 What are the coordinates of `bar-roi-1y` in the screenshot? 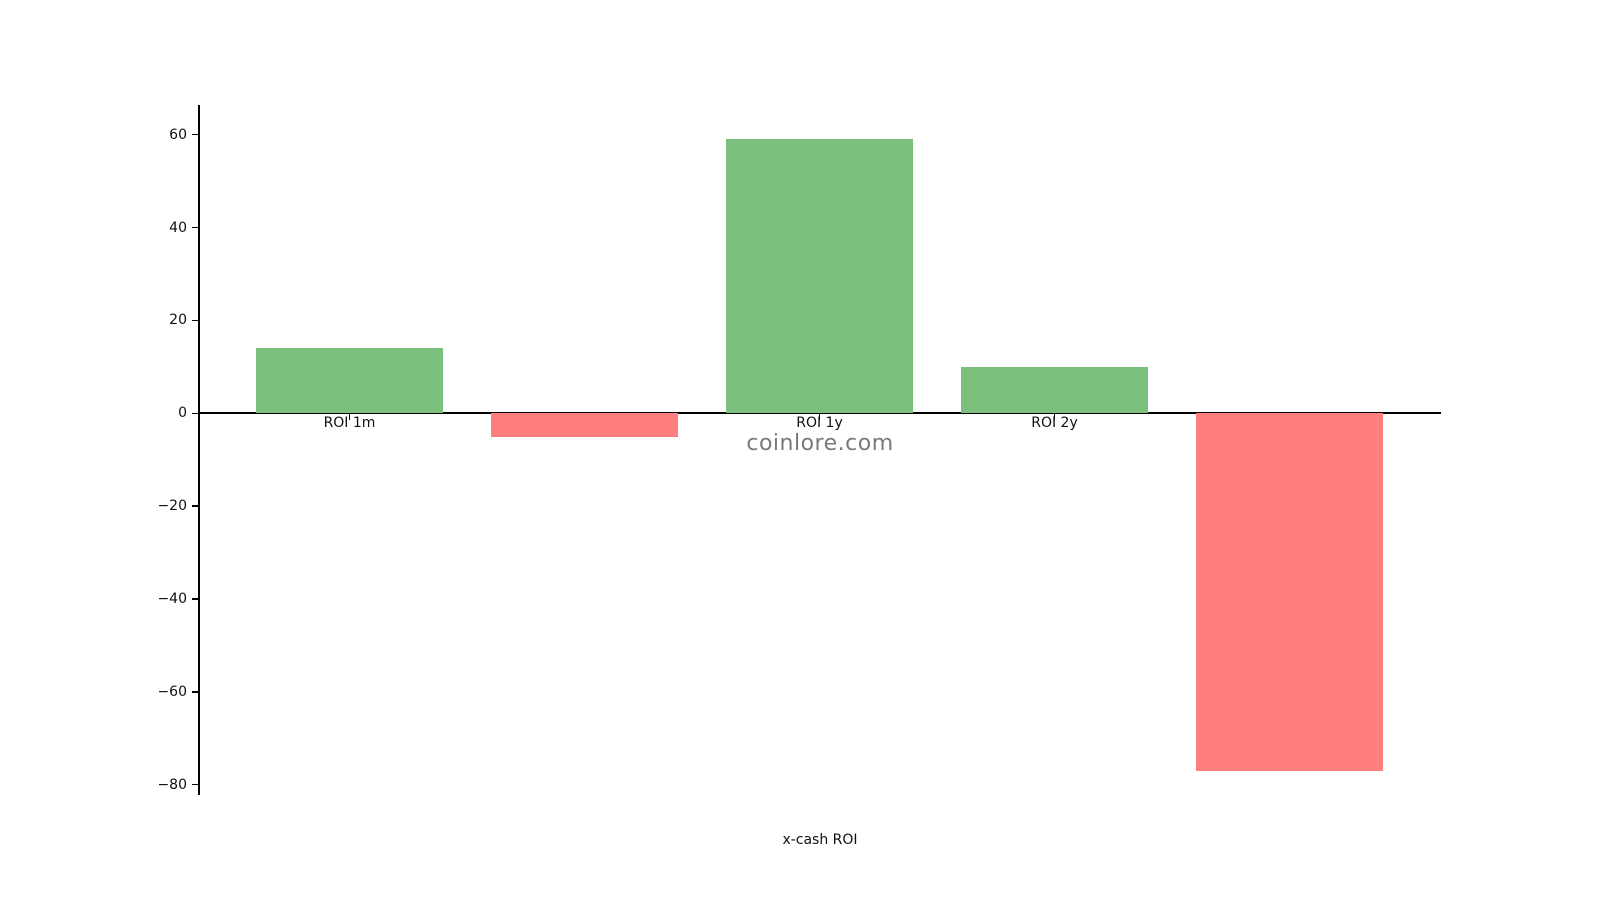 It's located at (819, 276).